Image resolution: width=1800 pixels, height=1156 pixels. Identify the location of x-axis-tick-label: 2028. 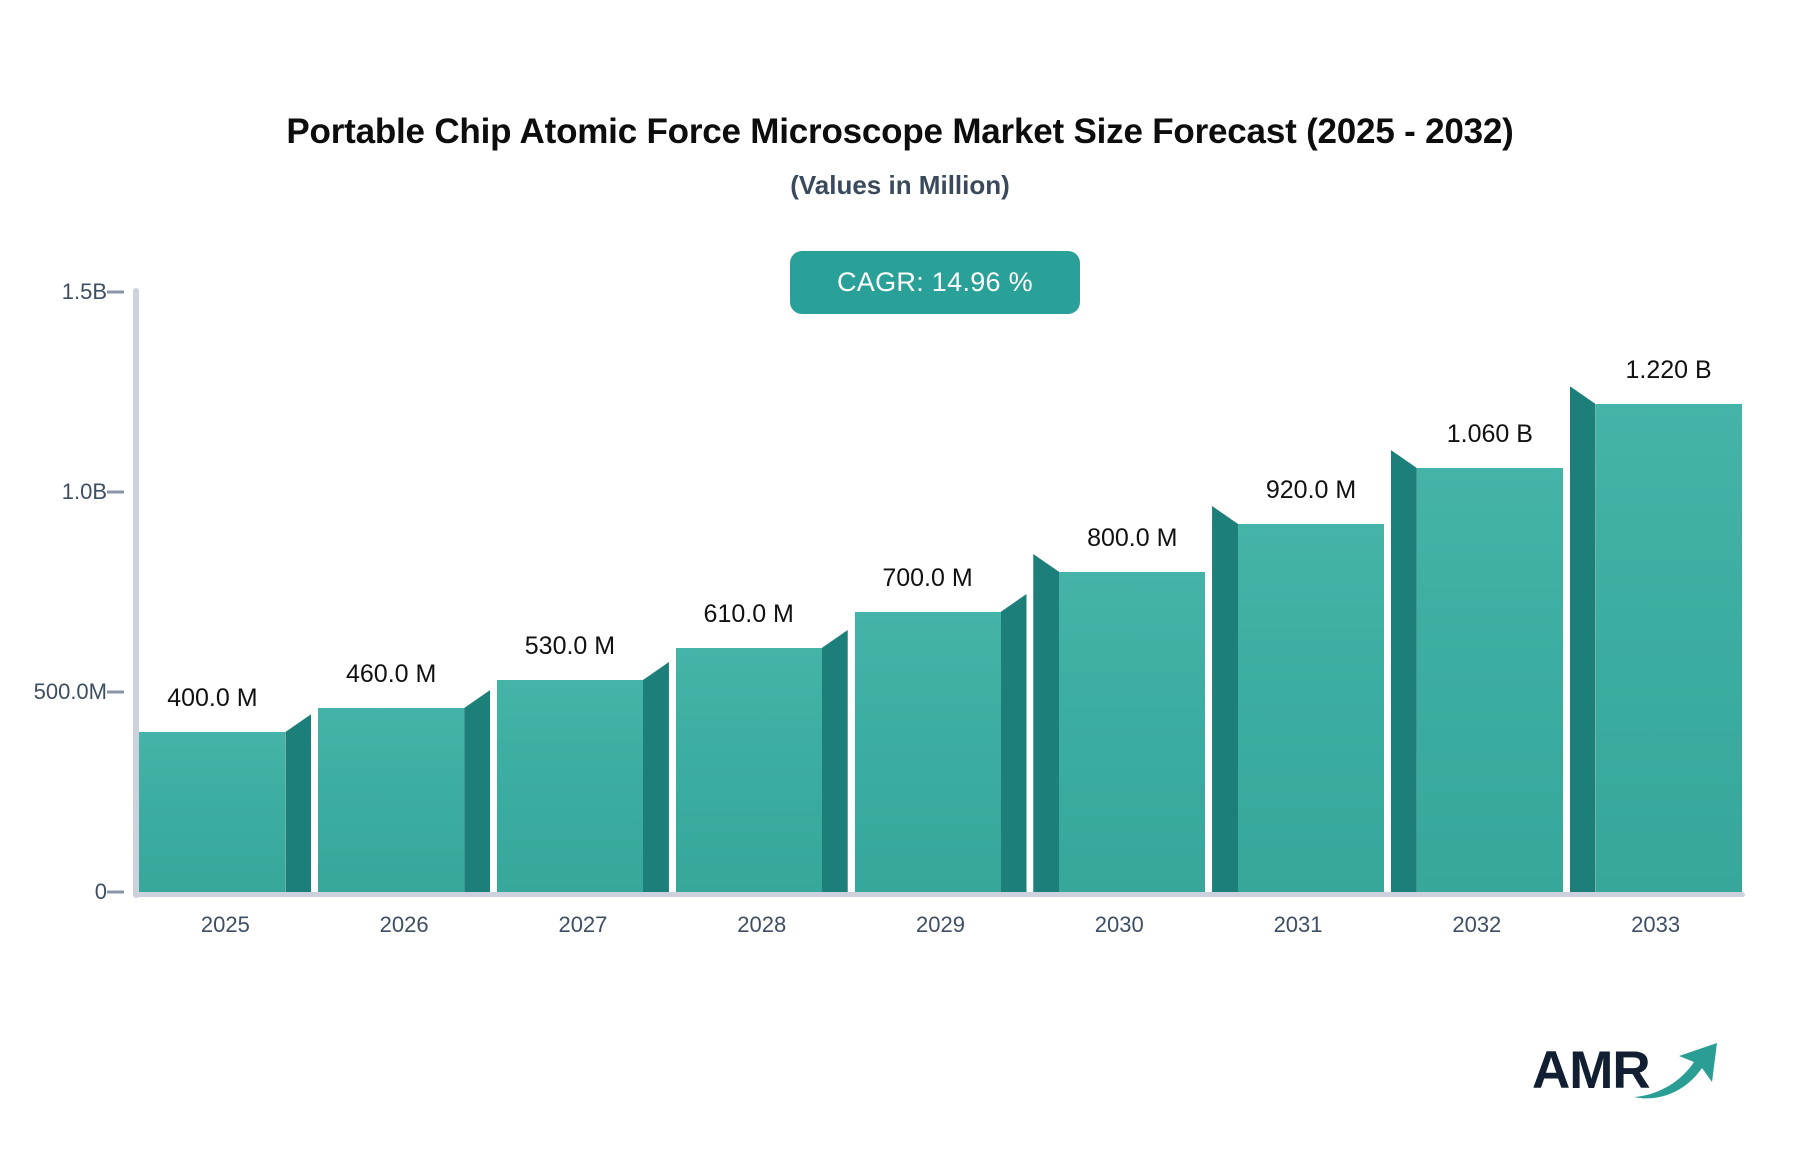
(762, 924).